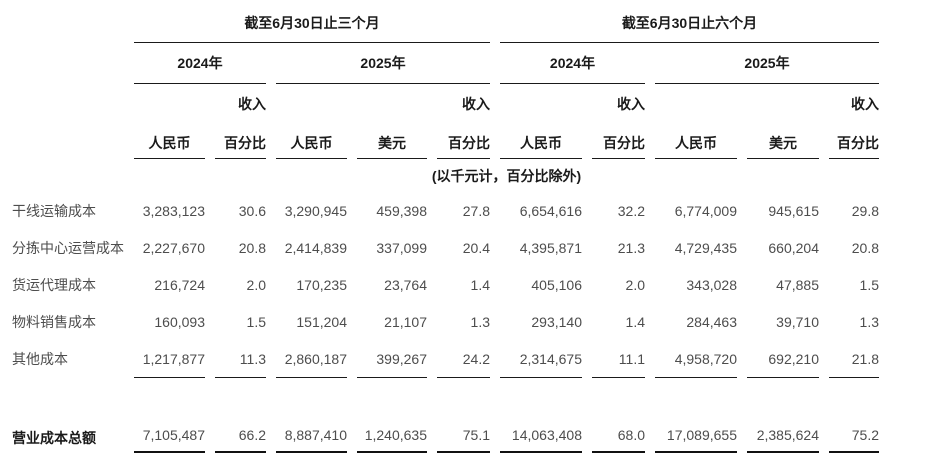 The width and height of the screenshot is (931, 453). I want to click on cell-value: 47,885, so click(797, 284).